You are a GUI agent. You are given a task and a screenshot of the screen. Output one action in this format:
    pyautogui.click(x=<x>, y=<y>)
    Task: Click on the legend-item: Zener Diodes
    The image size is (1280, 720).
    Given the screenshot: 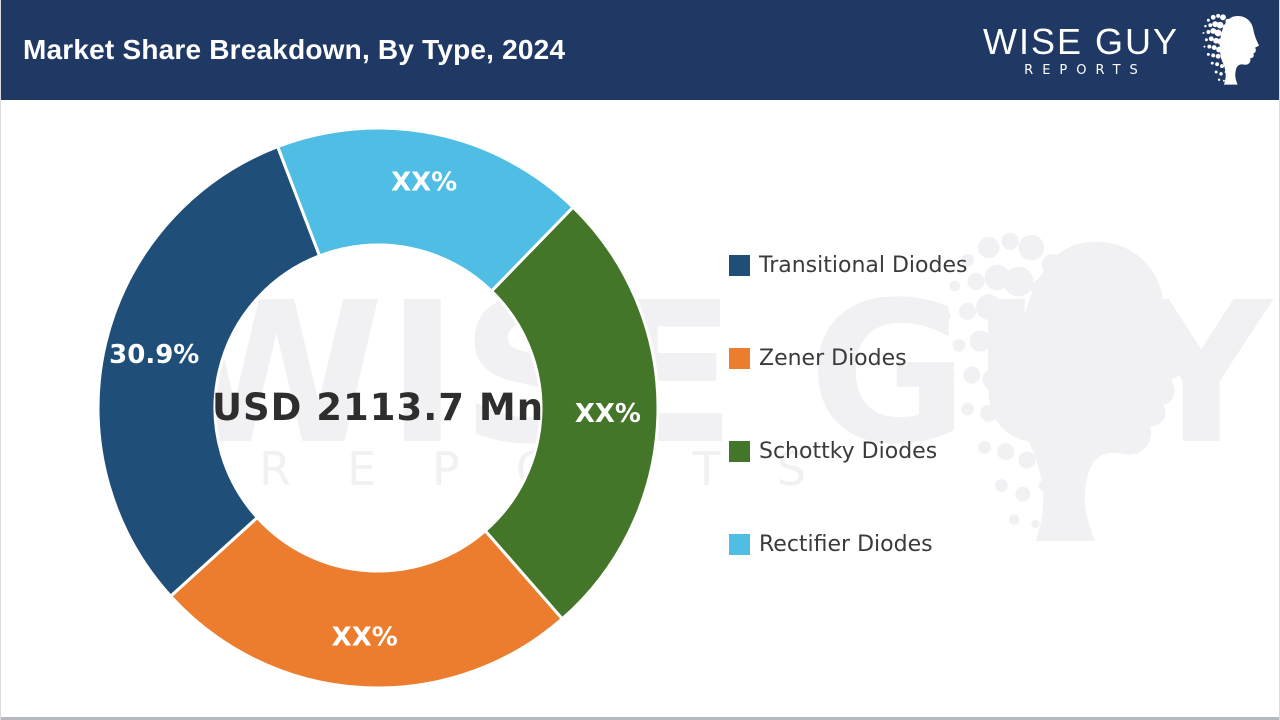 What is the action you would take?
    pyautogui.click(x=848, y=358)
    